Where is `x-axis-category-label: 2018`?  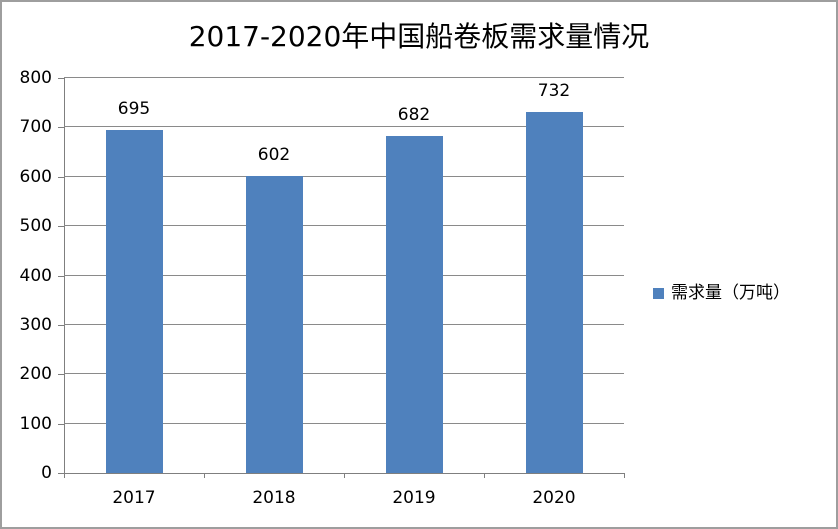 x-axis-category-label: 2018 is located at coordinates (274, 498).